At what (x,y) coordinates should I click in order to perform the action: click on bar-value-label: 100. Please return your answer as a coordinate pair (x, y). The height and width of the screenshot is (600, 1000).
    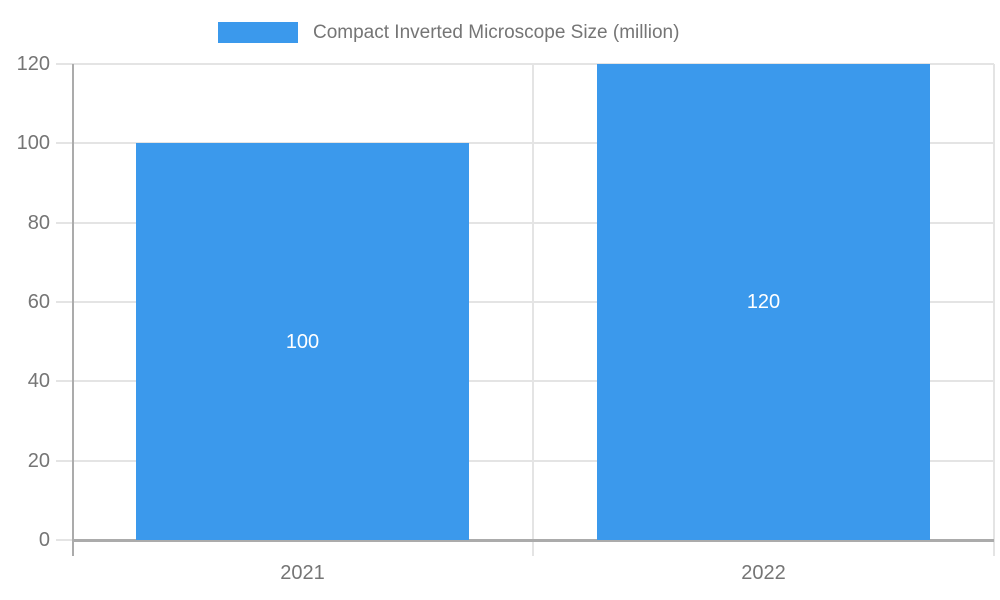
    Looking at the image, I should click on (302, 341).